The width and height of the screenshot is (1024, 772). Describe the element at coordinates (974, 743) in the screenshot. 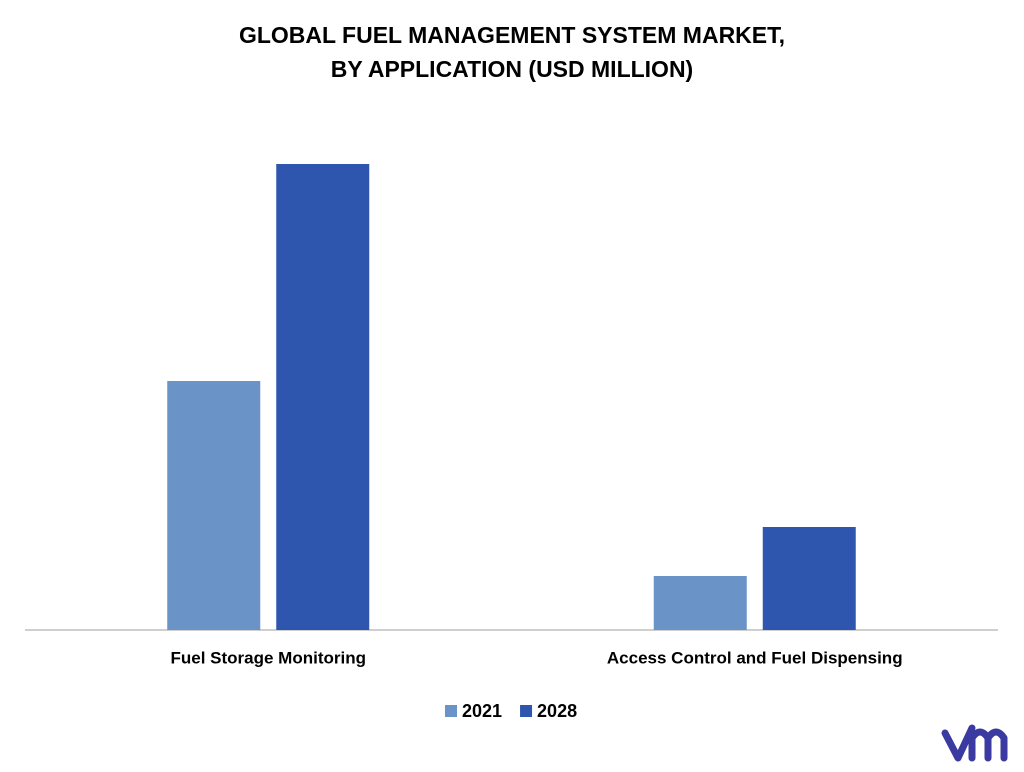

I see `logo` at that location.